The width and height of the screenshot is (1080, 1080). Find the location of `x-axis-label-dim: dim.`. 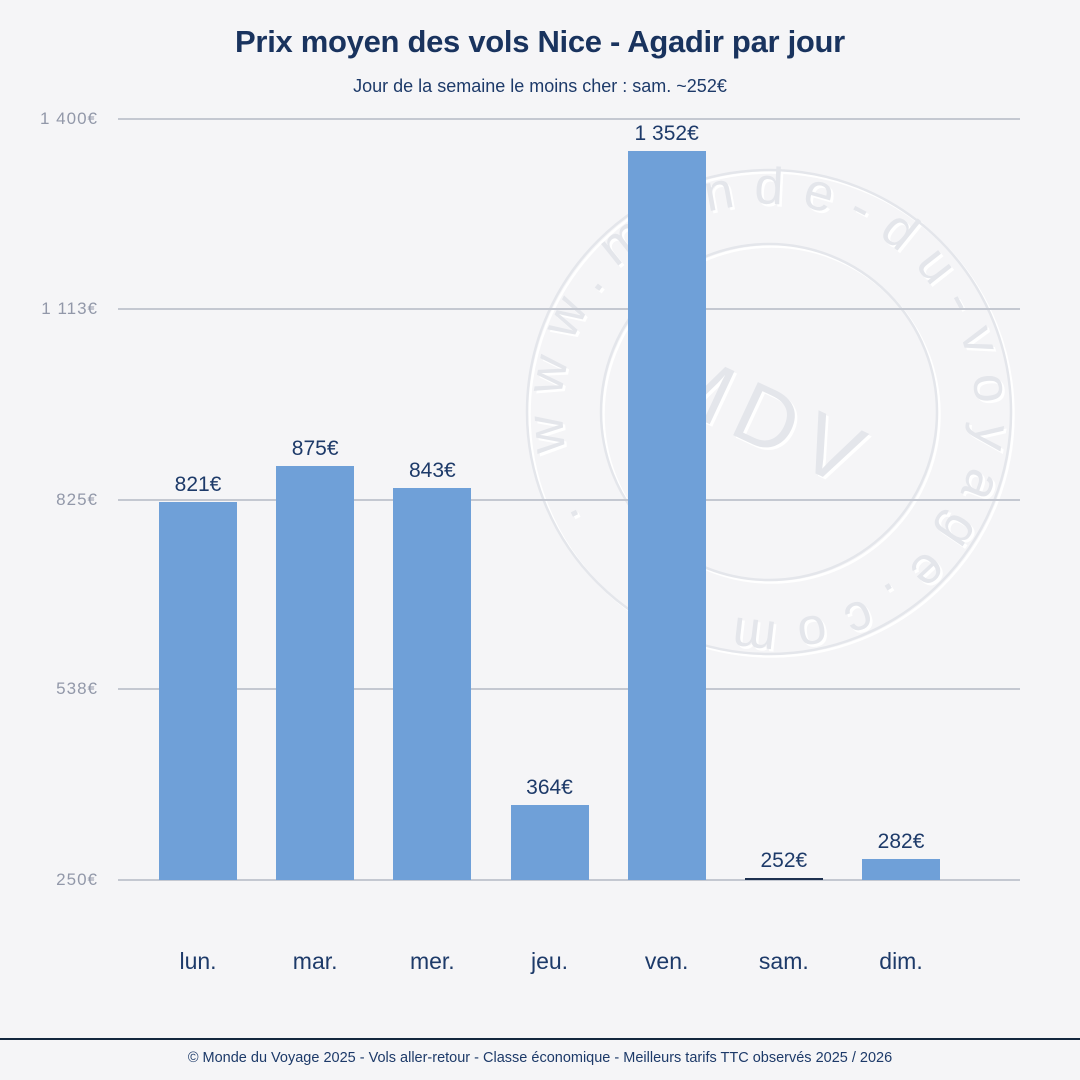

x-axis-label-dim: dim. is located at coordinates (901, 961).